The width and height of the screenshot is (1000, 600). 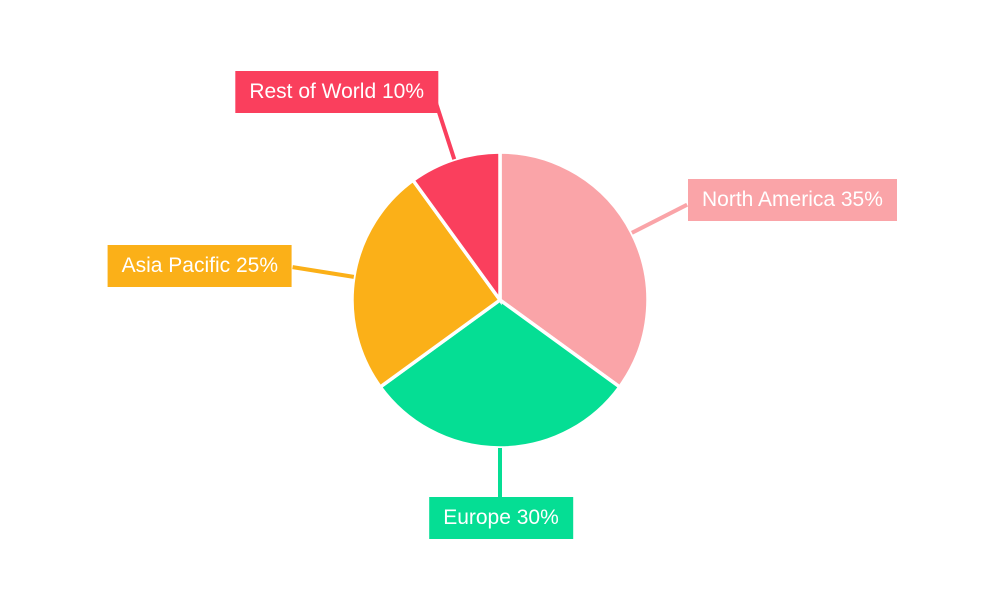 I want to click on pie-slice-north-america, so click(x=574, y=270).